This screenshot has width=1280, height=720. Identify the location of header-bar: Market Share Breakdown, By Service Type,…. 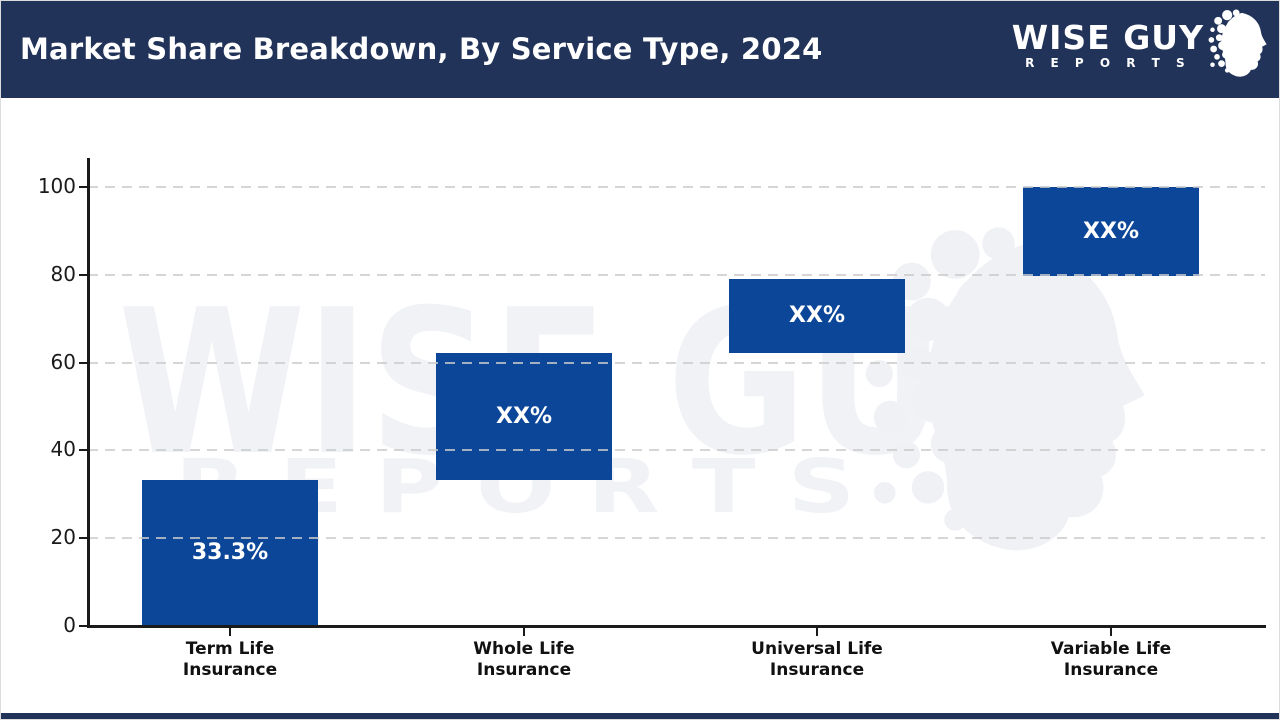
(640, 49).